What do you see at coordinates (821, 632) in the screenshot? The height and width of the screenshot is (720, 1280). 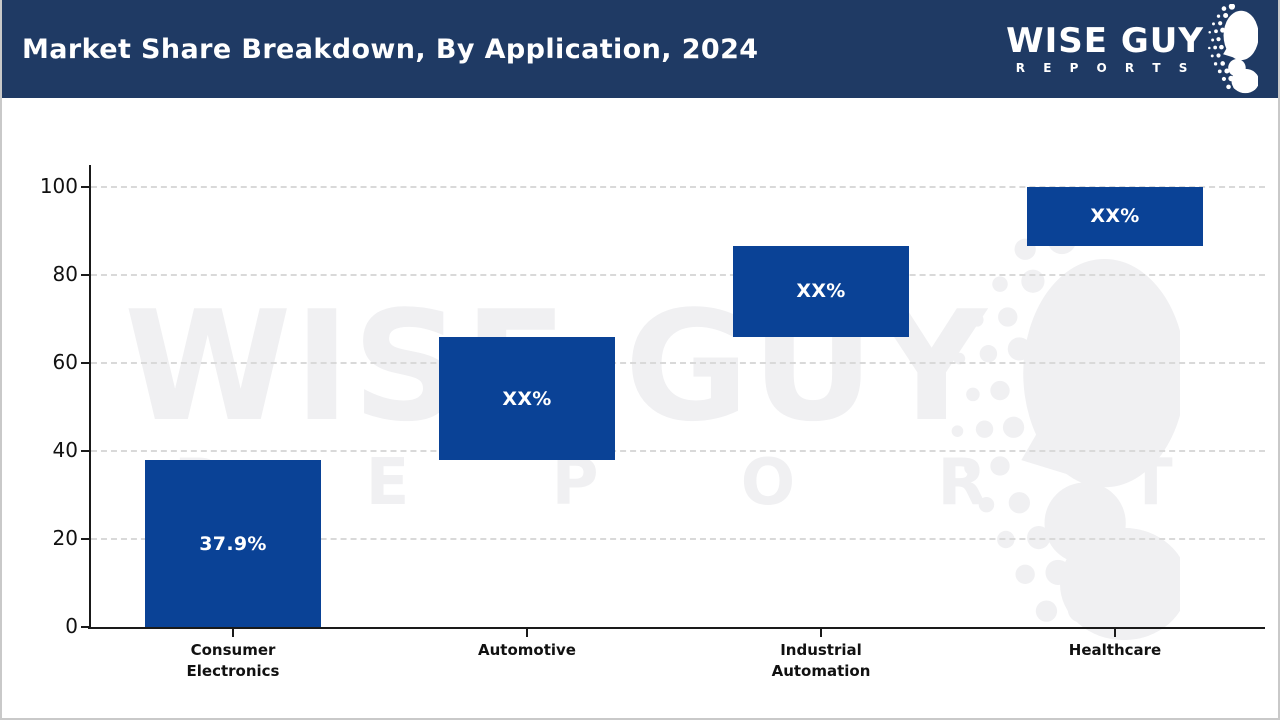 I see `x-tick-mark-industrial-automation` at bounding box center [821, 632].